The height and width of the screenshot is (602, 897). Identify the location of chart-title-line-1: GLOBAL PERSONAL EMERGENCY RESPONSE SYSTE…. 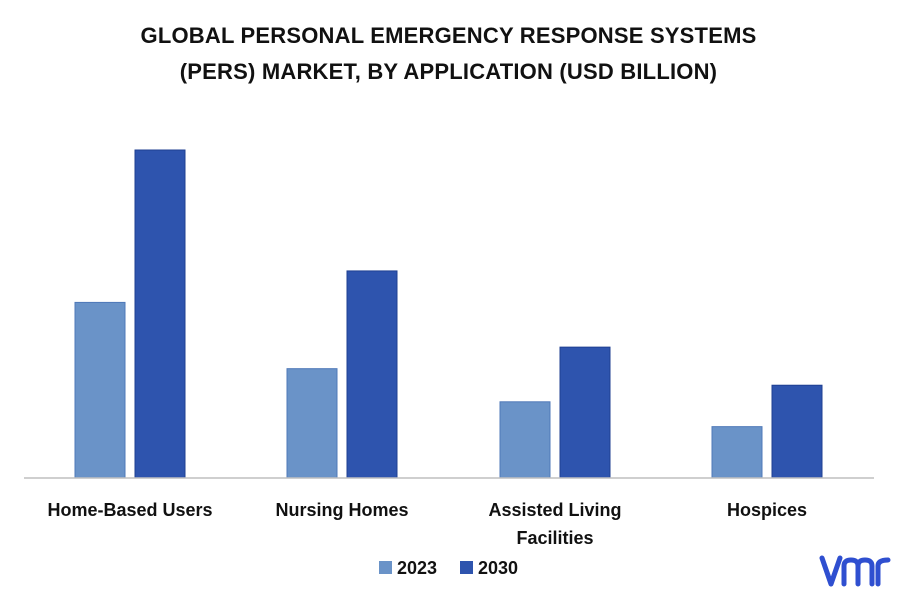
(448, 35).